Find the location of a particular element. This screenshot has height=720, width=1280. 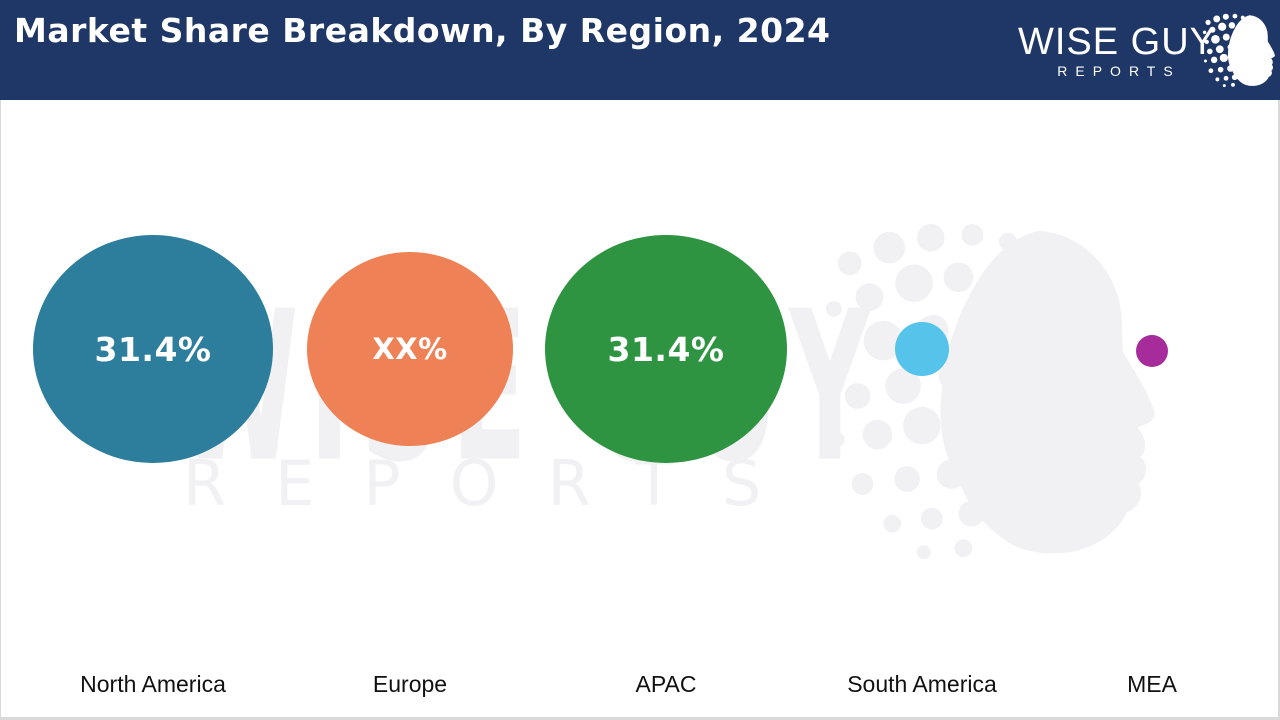

watermark-text-line2: REPORTS is located at coordinates (497, 483).